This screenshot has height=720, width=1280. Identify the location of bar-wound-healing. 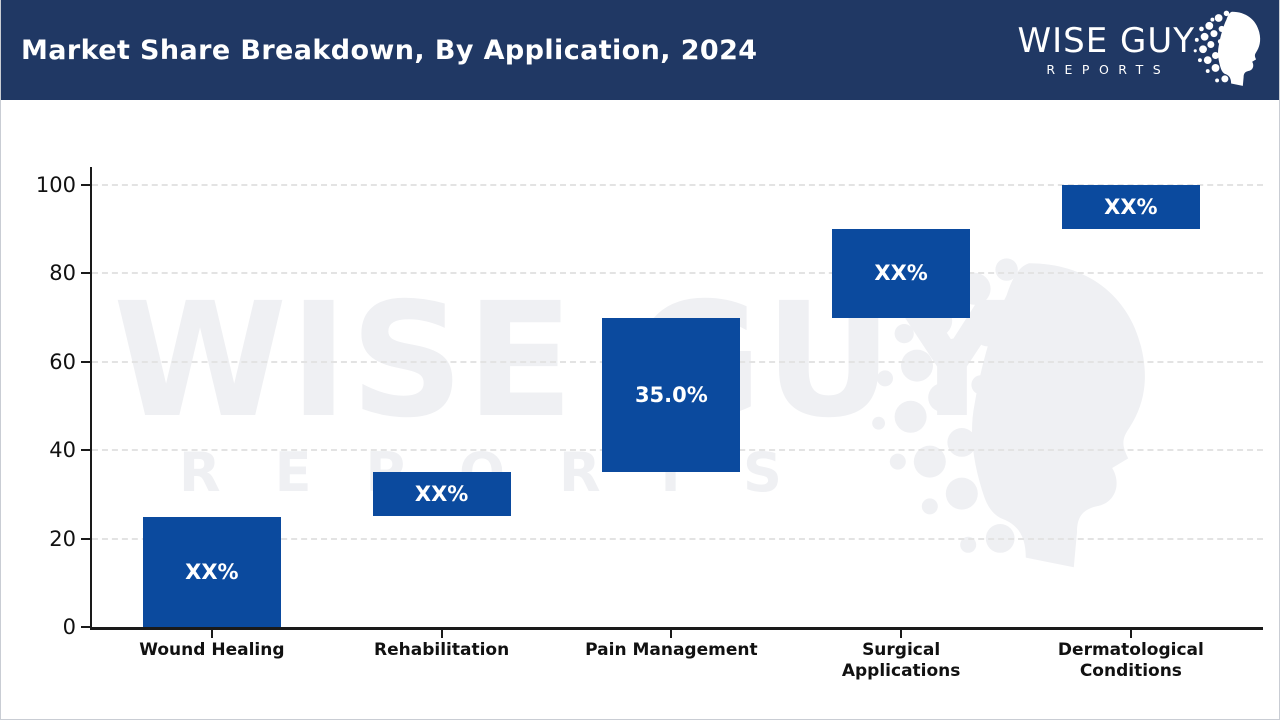
(211, 571).